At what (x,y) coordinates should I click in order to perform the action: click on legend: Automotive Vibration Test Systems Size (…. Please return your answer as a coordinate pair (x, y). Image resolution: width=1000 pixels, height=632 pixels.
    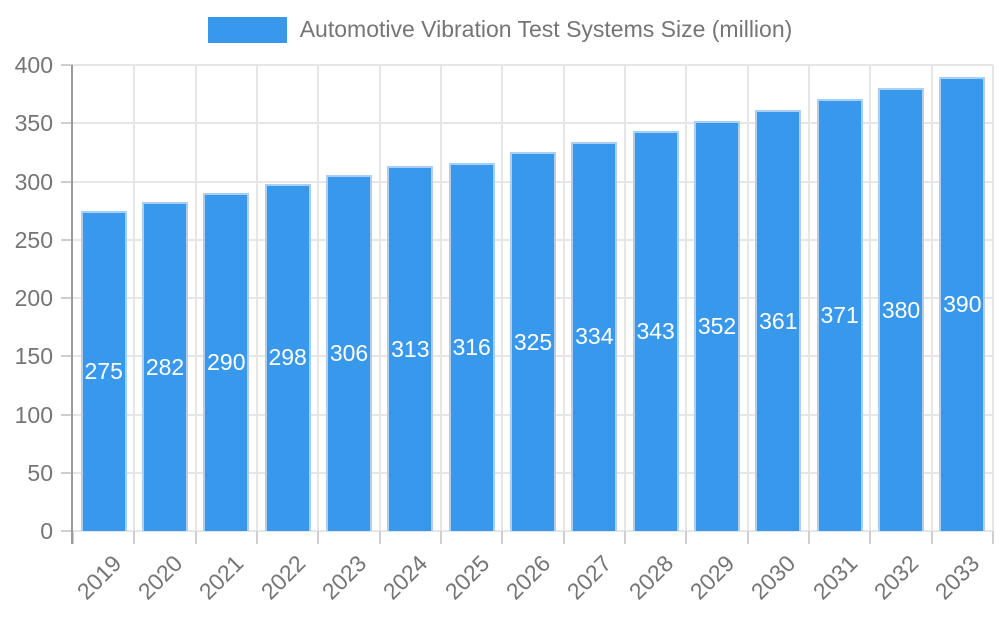
    Looking at the image, I should click on (500, 29).